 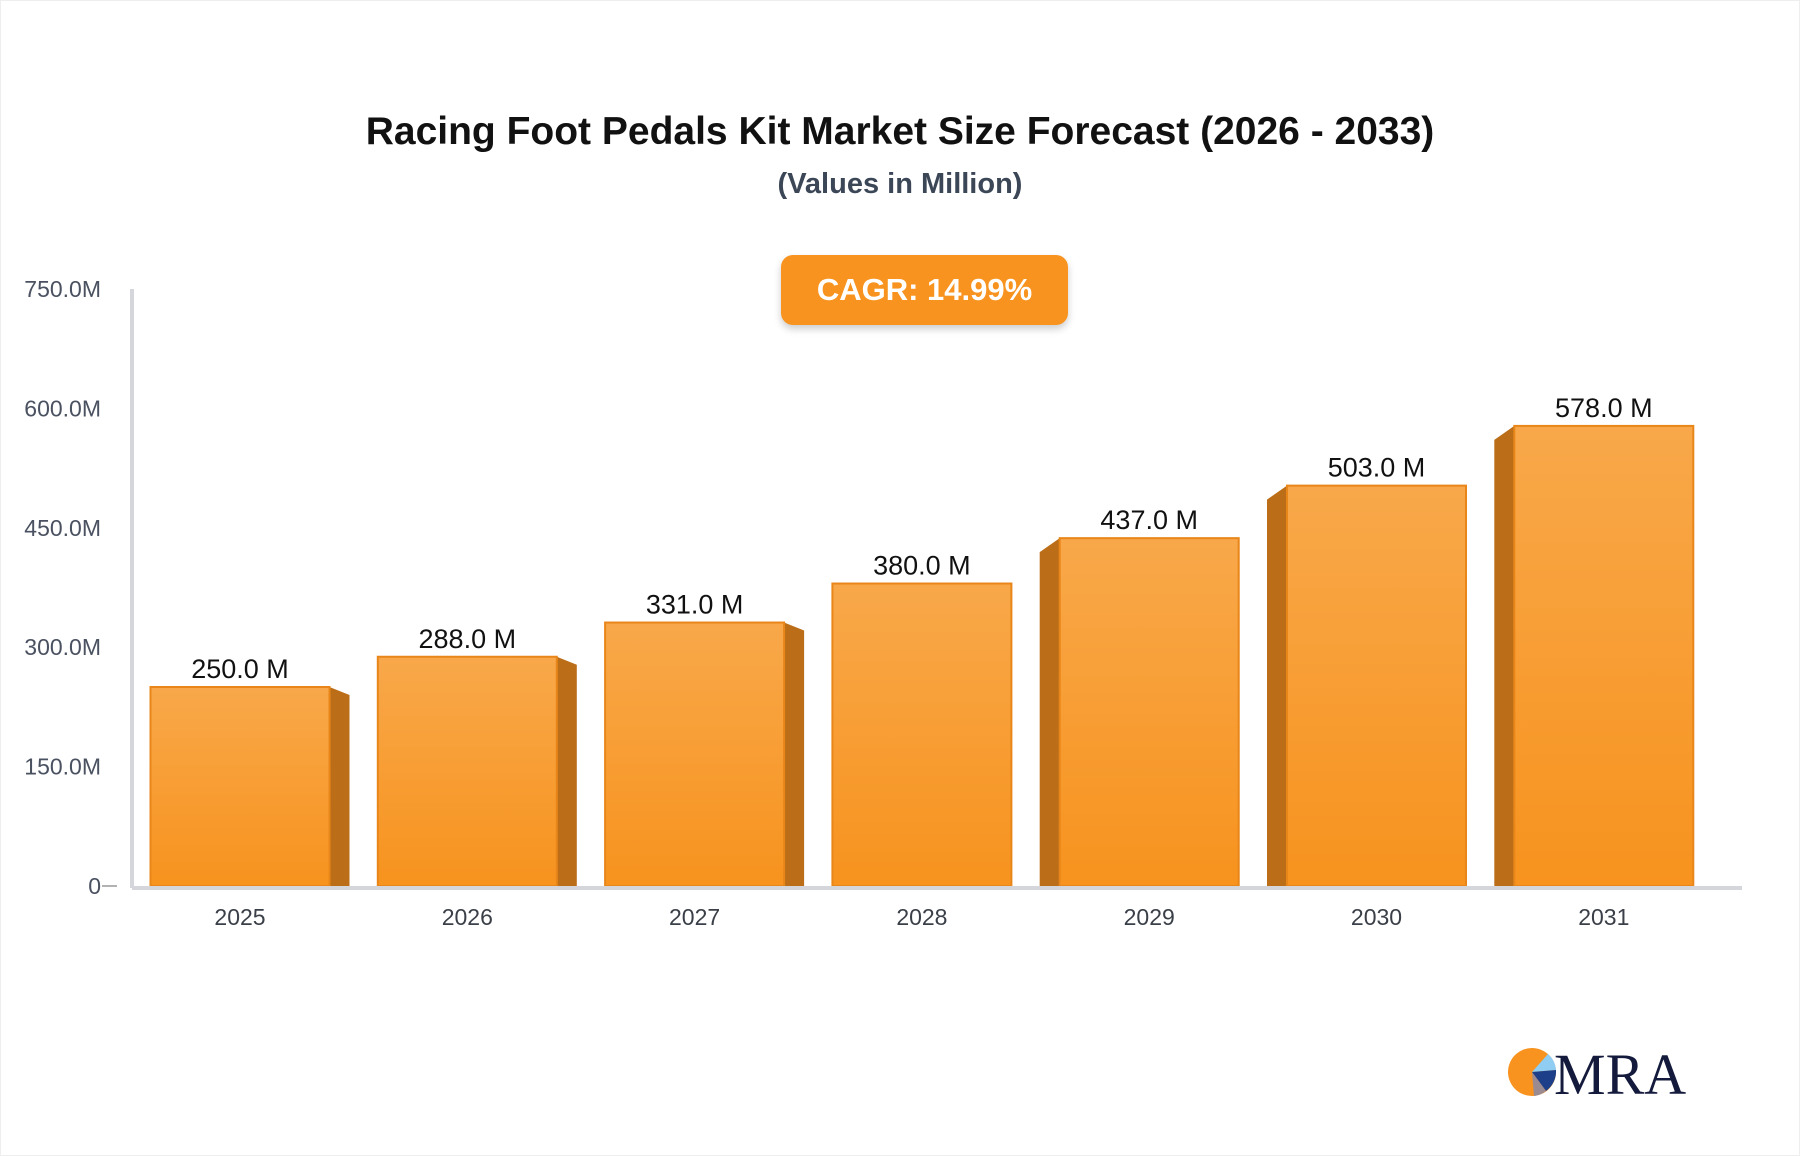 What do you see at coordinates (694, 917) in the screenshot?
I see `x-tick-label: 2027` at bounding box center [694, 917].